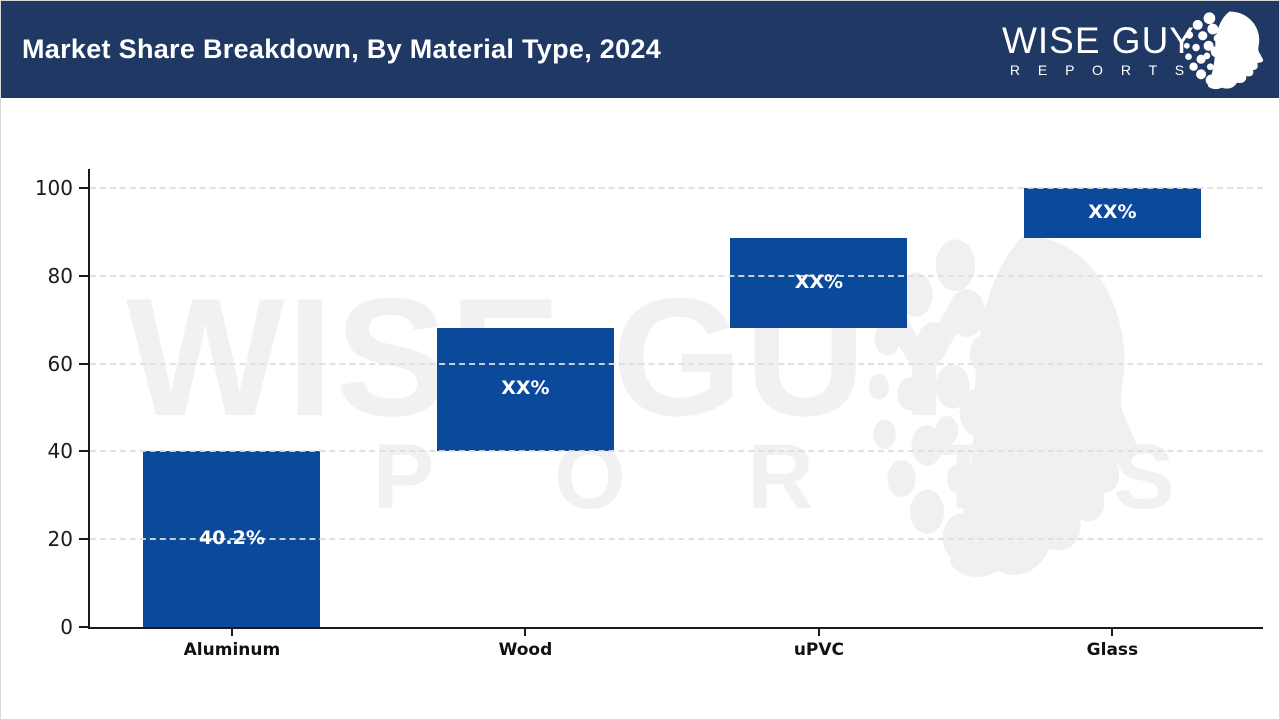 Image resolution: width=1280 pixels, height=720 pixels. What do you see at coordinates (231, 537) in the screenshot?
I see `bar-value-label: 40.2%` at bounding box center [231, 537].